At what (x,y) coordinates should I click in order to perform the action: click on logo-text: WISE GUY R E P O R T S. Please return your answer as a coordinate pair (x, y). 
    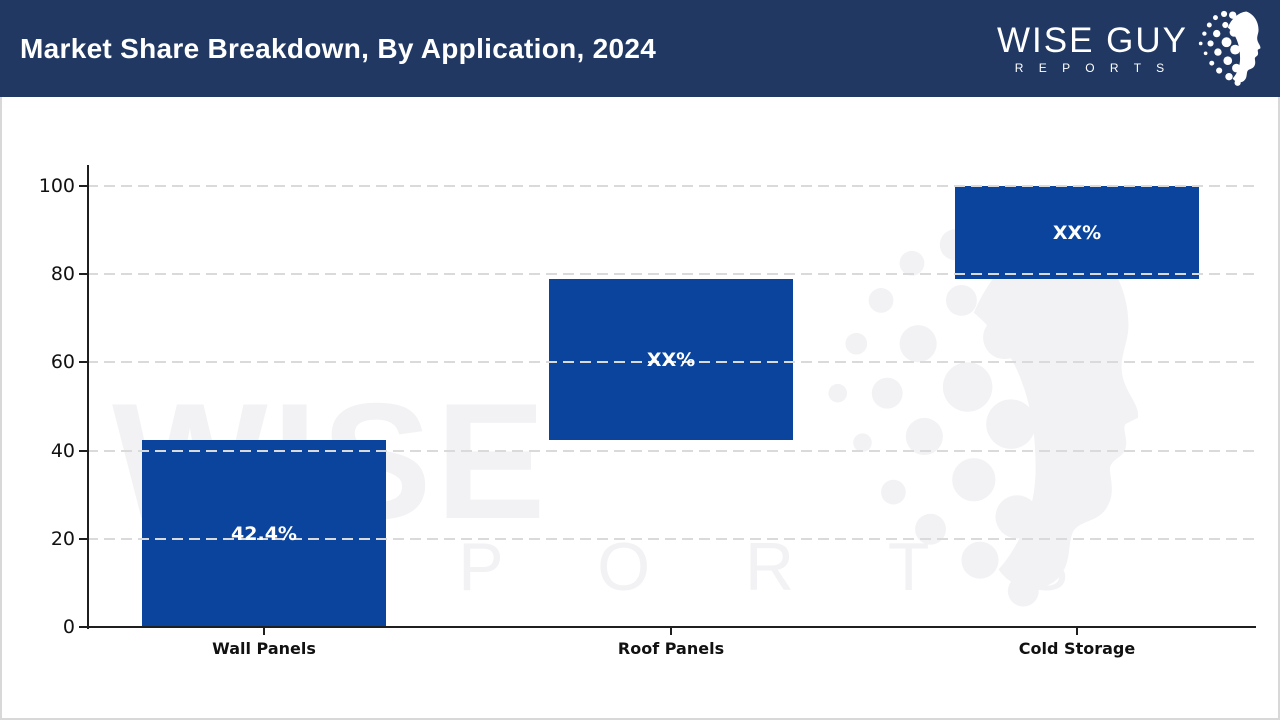
    Looking at the image, I should click on (1092, 49).